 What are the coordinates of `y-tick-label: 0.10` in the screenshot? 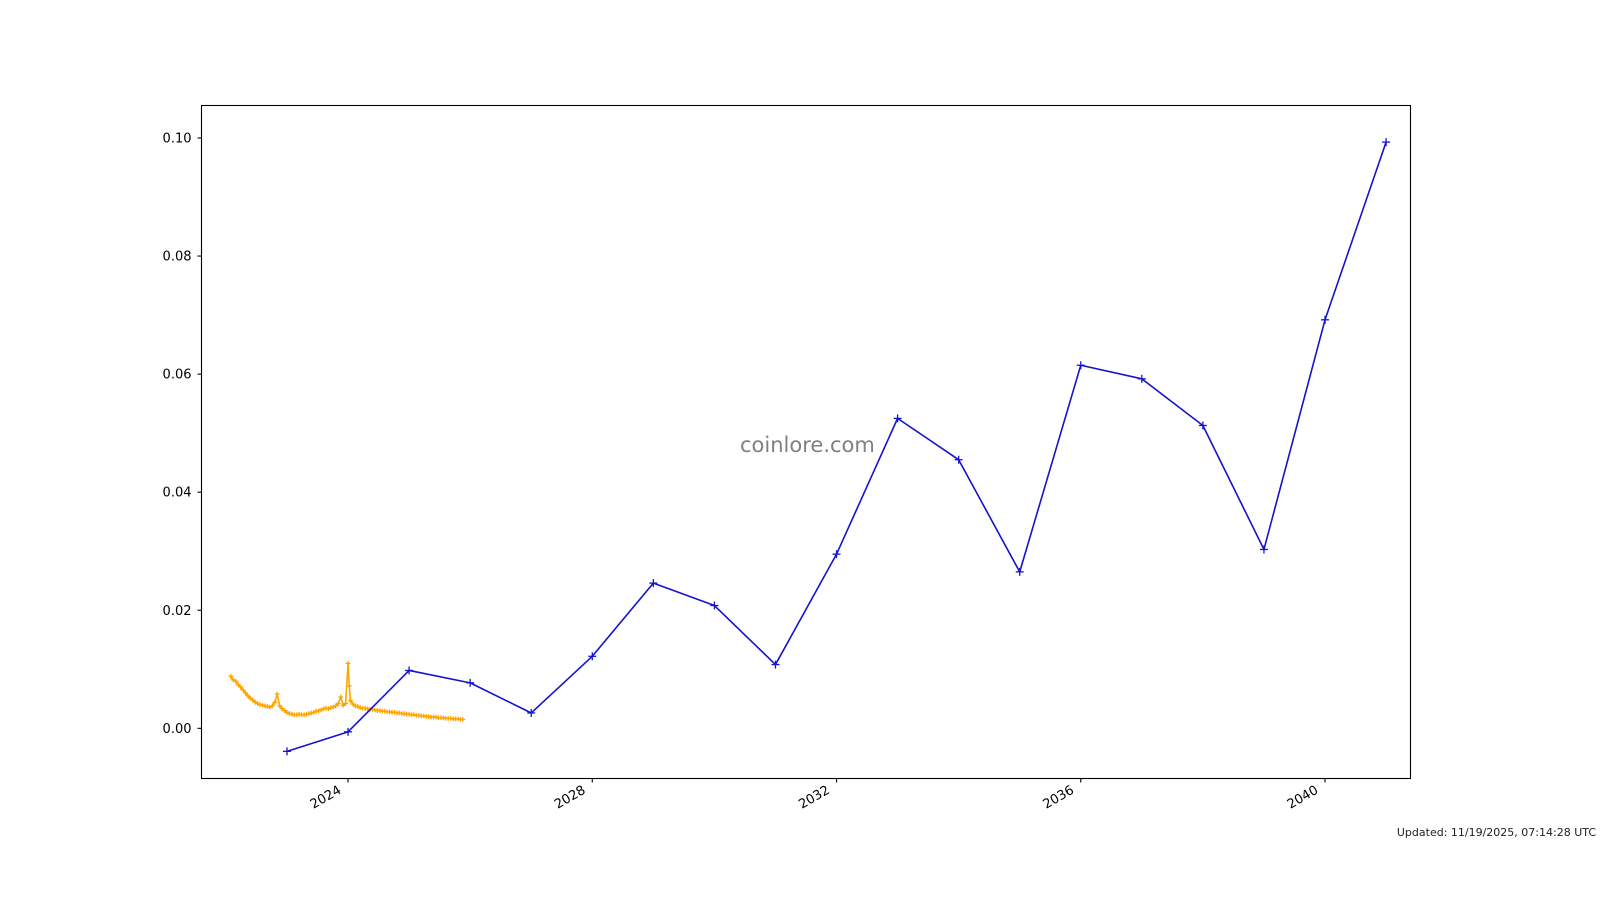 It's located at (177, 138).